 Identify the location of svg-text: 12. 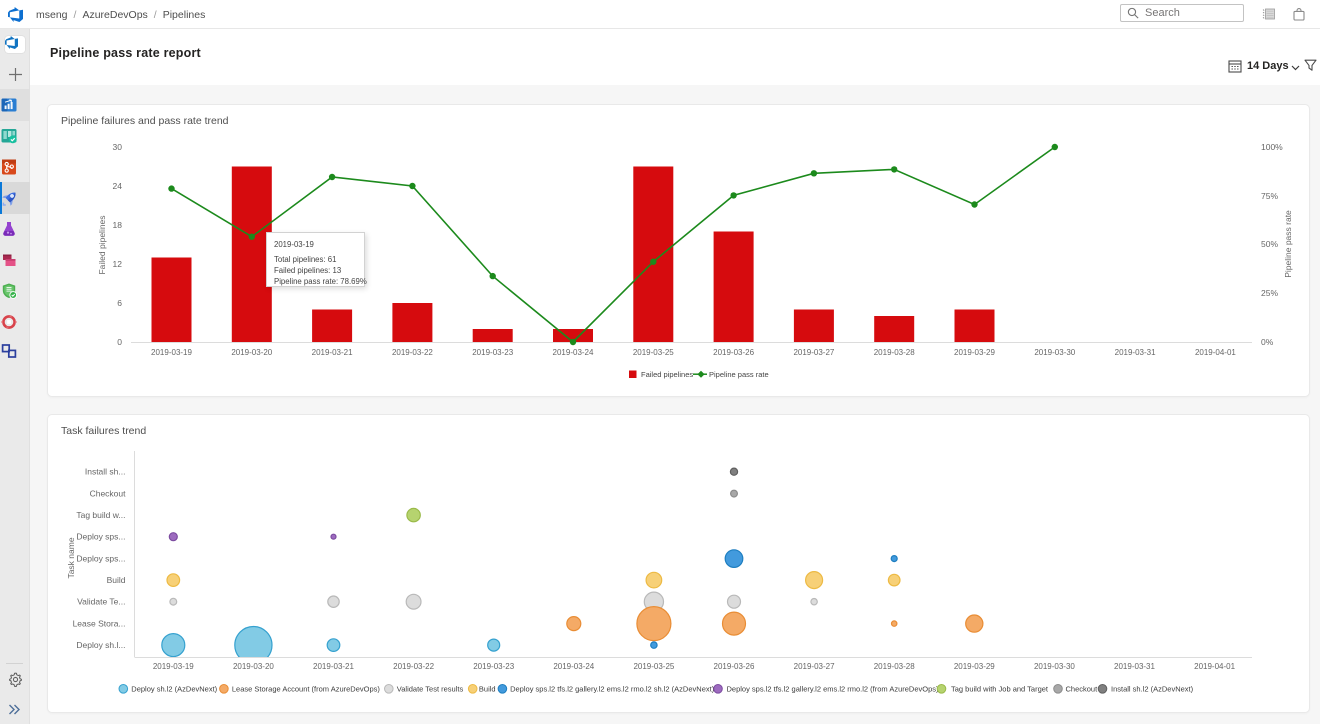
(118, 264).